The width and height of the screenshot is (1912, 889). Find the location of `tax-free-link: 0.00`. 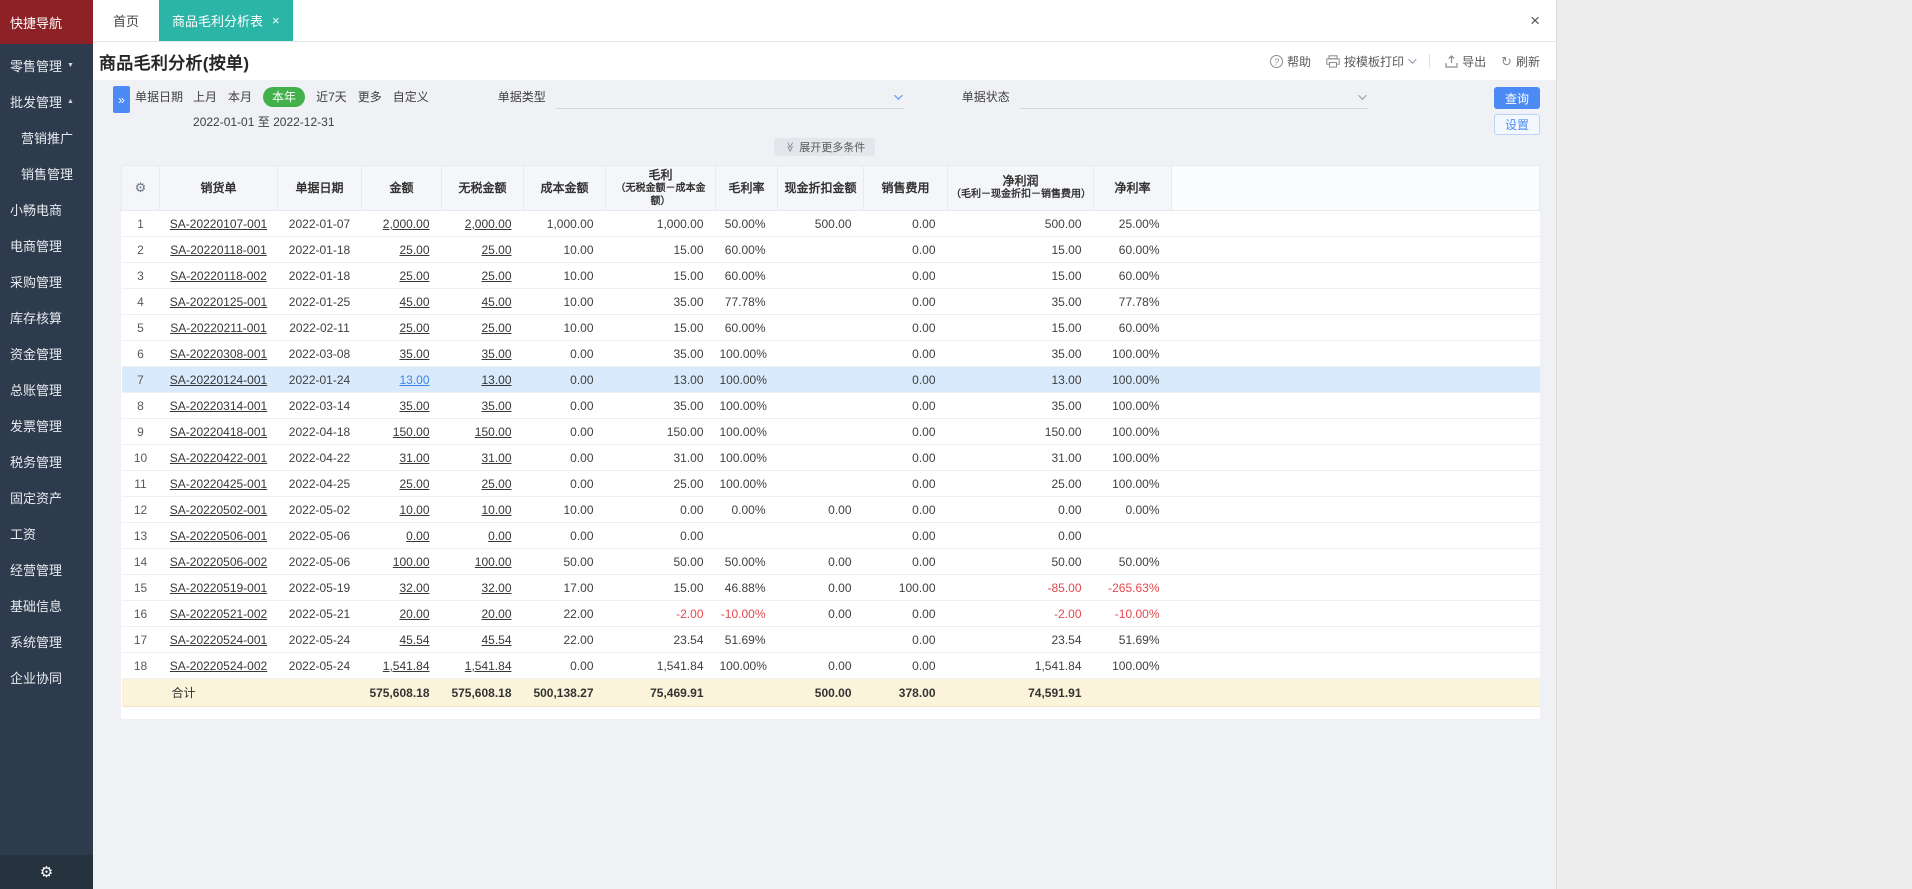

tax-free-link: 0.00 is located at coordinates (500, 535).